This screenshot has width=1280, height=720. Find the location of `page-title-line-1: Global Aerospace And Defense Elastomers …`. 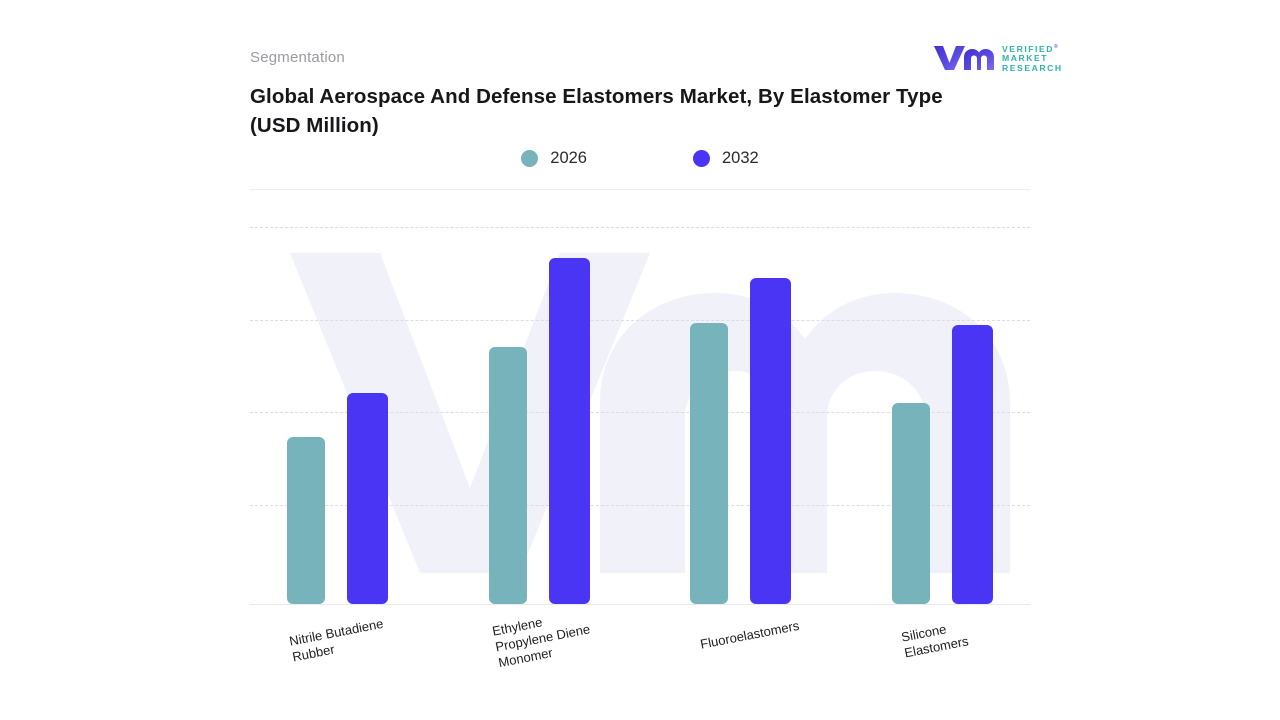

page-title-line-1: Global Aerospace And Defense Elastomers … is located at coordinates (596, 96).